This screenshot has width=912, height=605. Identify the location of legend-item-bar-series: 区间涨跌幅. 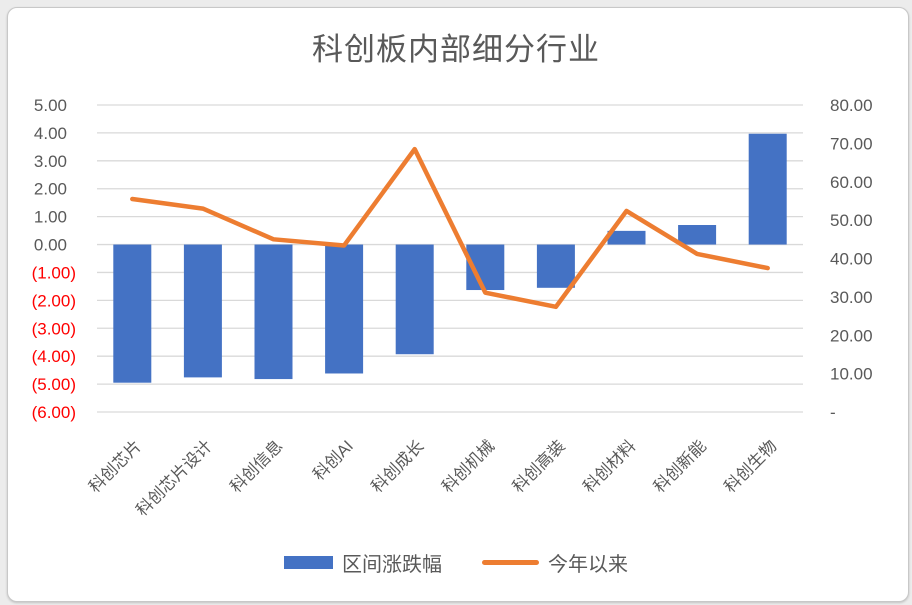
(363, 562).